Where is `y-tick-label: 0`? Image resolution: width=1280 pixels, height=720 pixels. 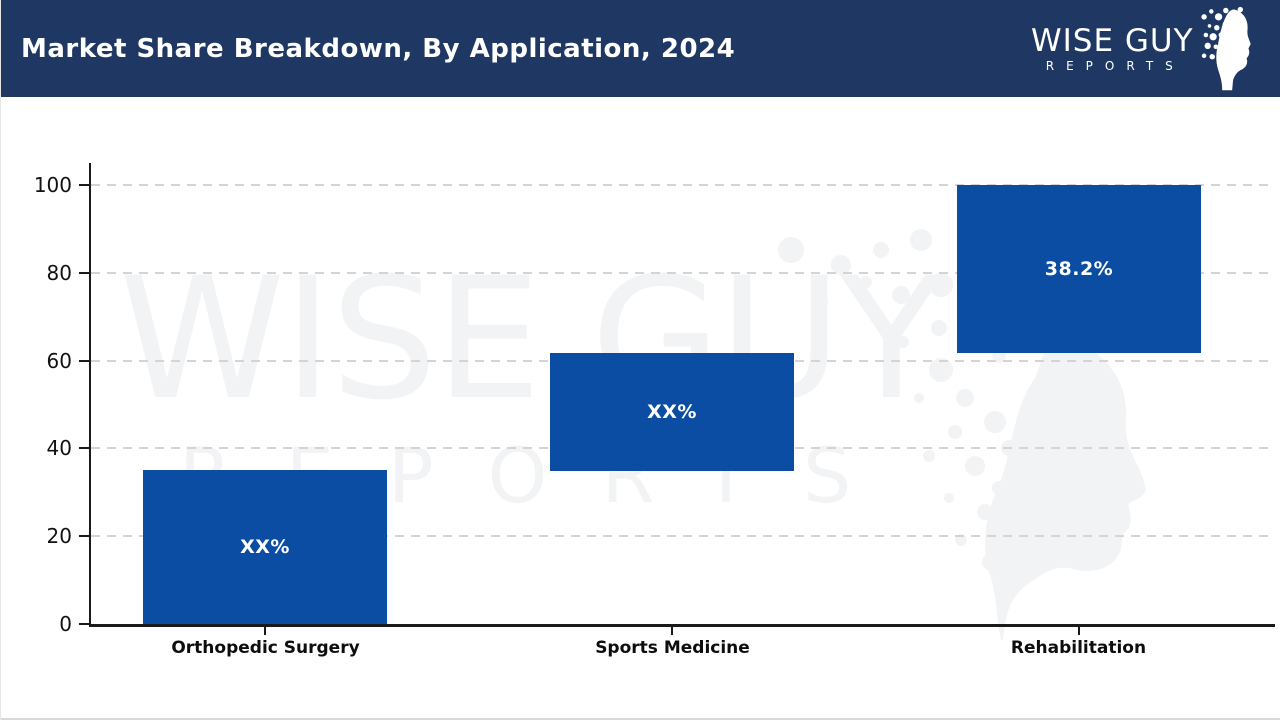 y-tick-label: 0 is located at coordinates (65, 624).